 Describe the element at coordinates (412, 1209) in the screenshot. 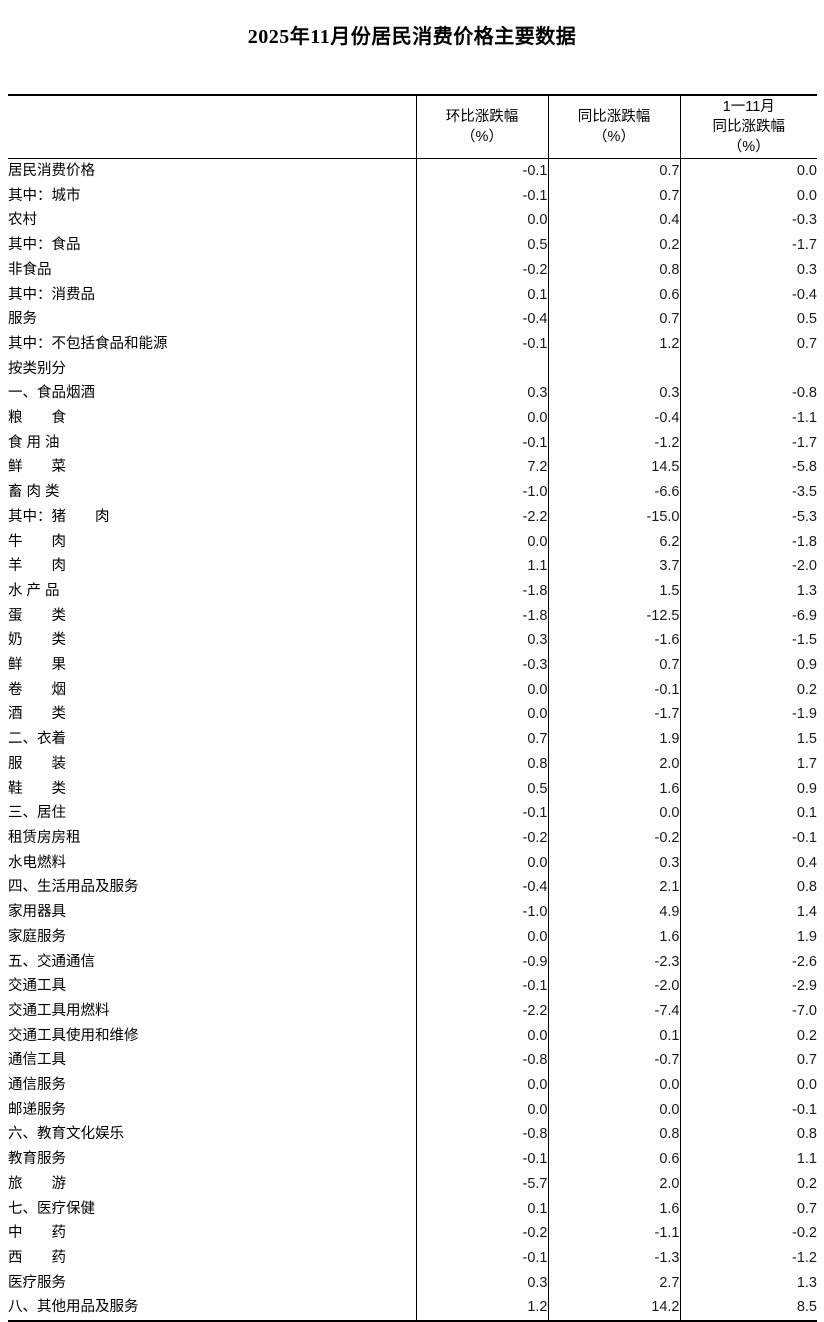

I see `table-row: 七、医疗保健 0.1 1.6 0.7` at that location.